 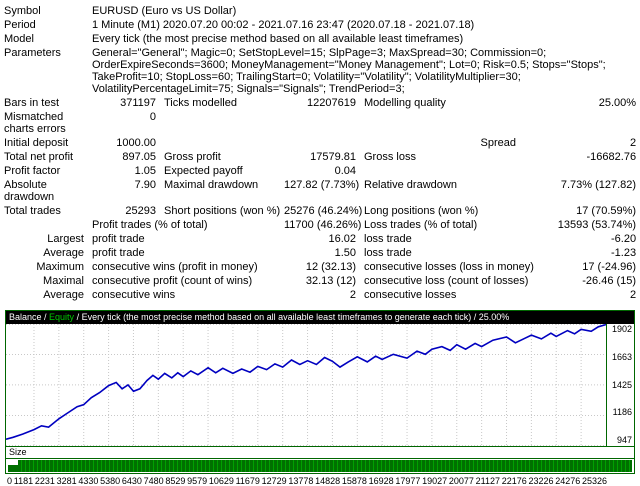 I want to click on largest-profit-trade-value: 16.02, so click(x=342, y=239).